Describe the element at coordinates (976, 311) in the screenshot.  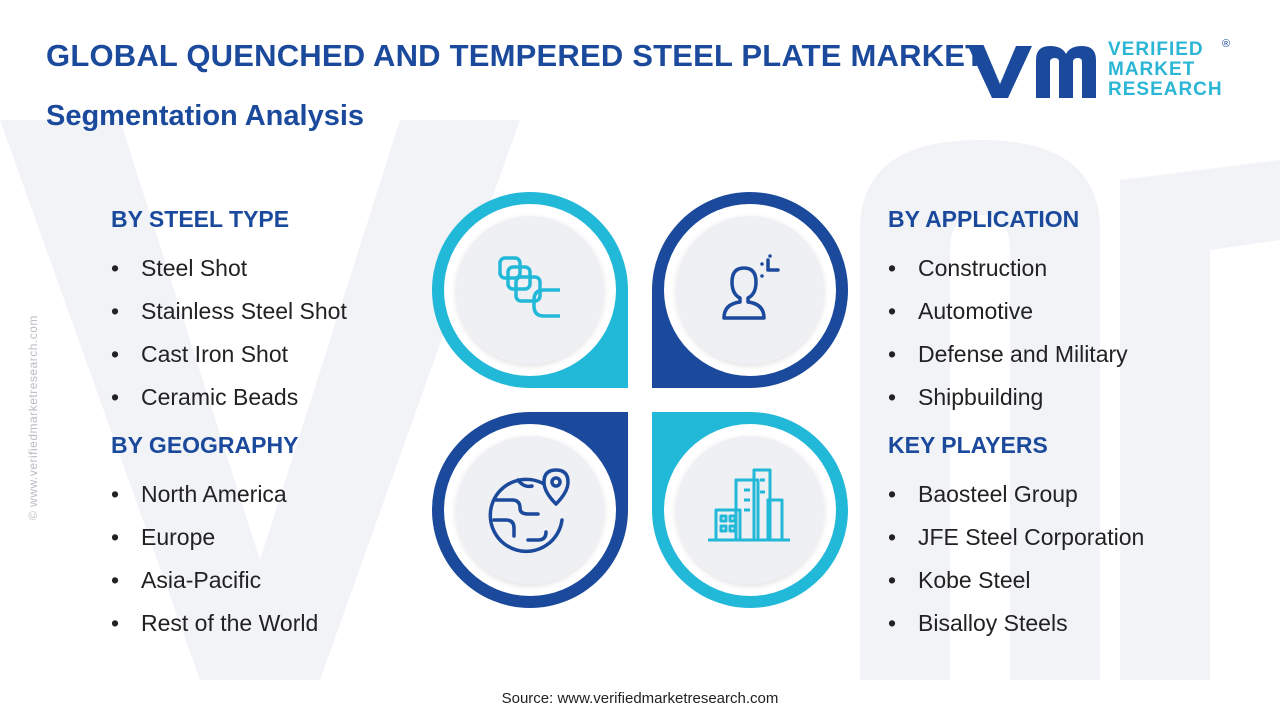
I see `list-item-label: Automotive` at that location.